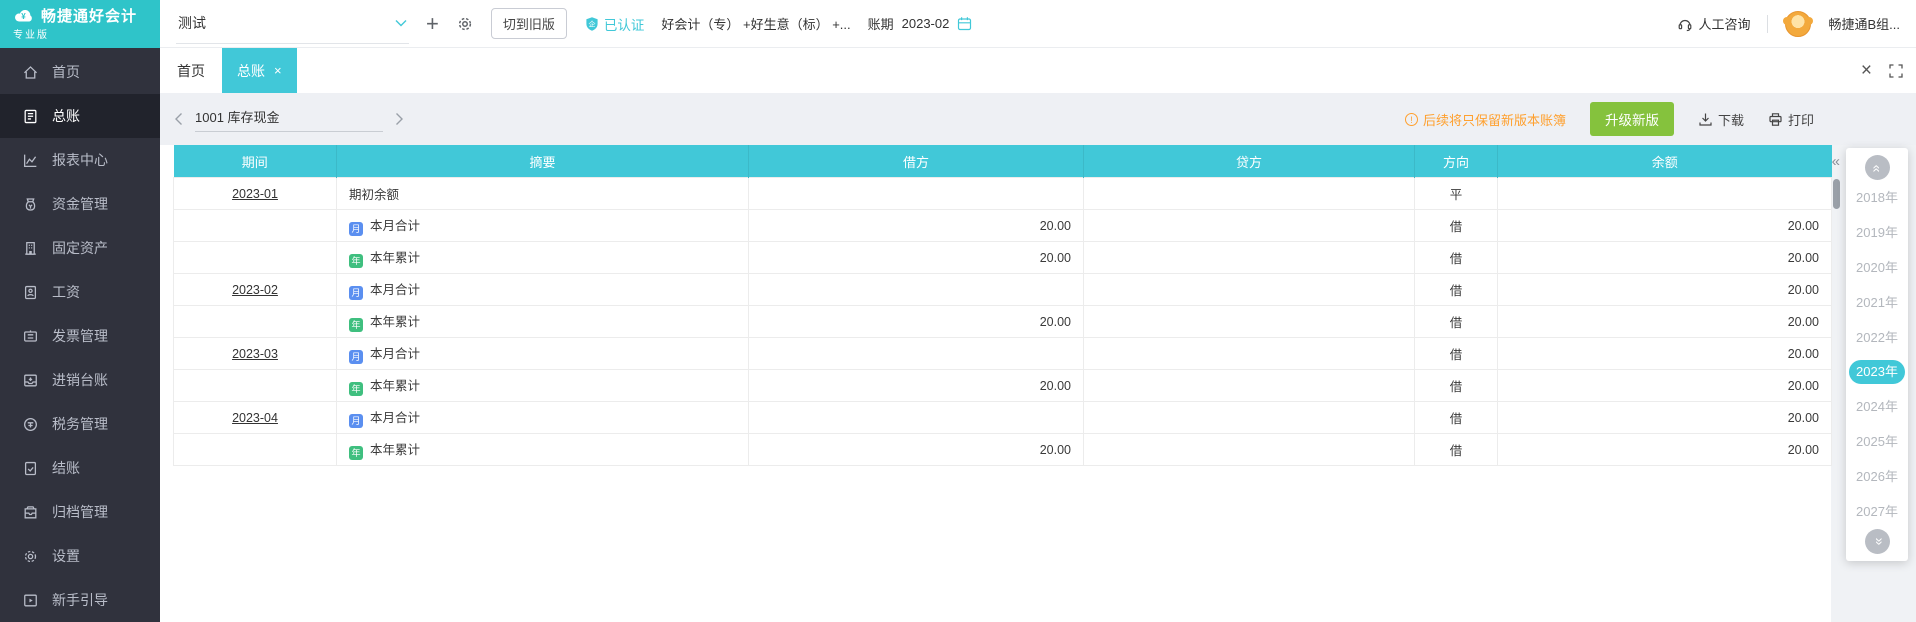 The image size is (1916, 622). I want to click on year-option: 2019年, so click(1877, 232).